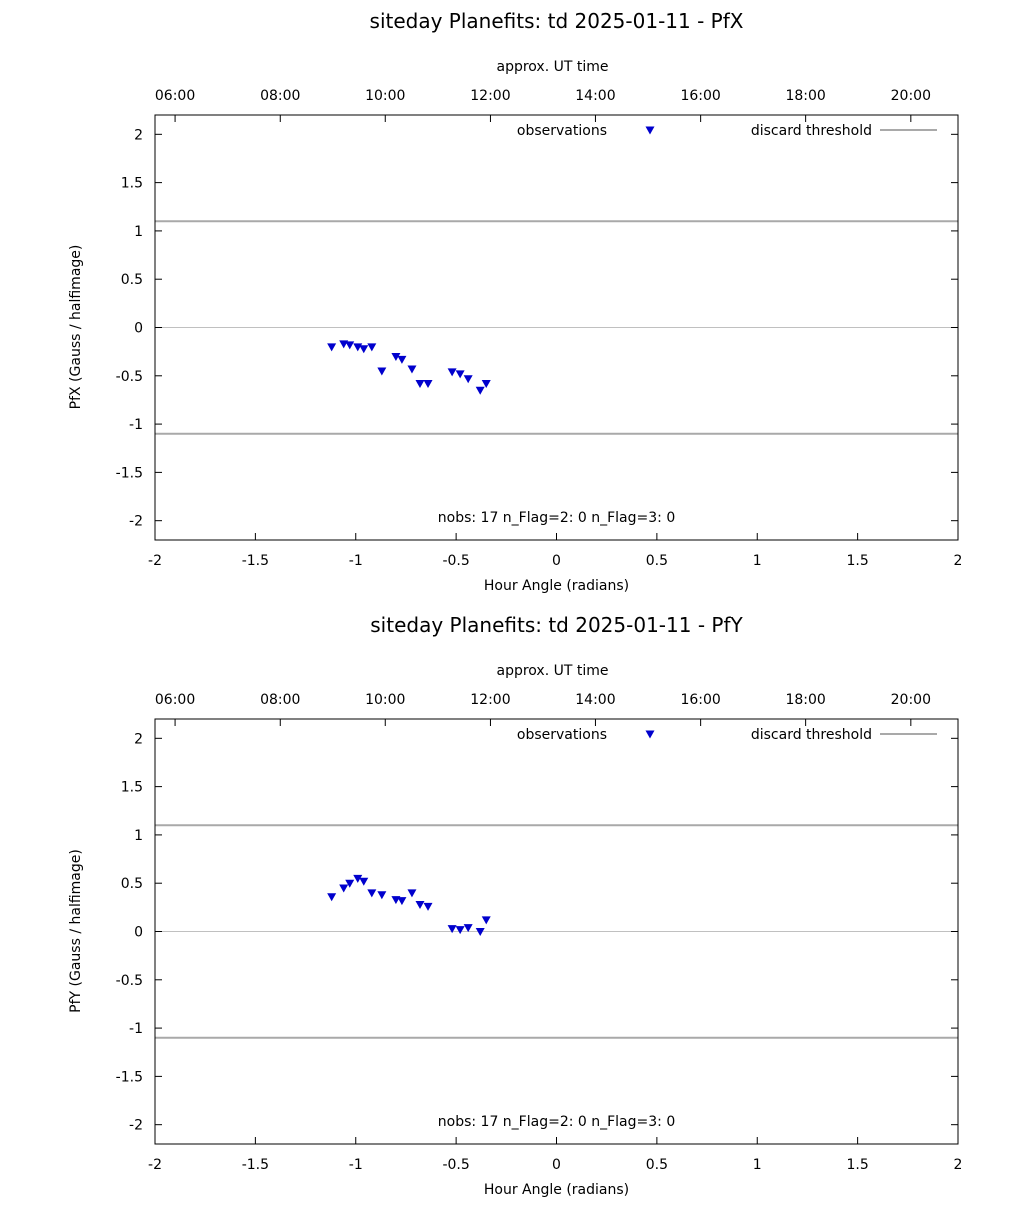 The width and height of the screenshot is (1024, 1208). What do you see at coordinates (556, 586) in the screenshot?
I see `x-axis-title: Hour Angle (radians)` at bounding box center [556, 586].